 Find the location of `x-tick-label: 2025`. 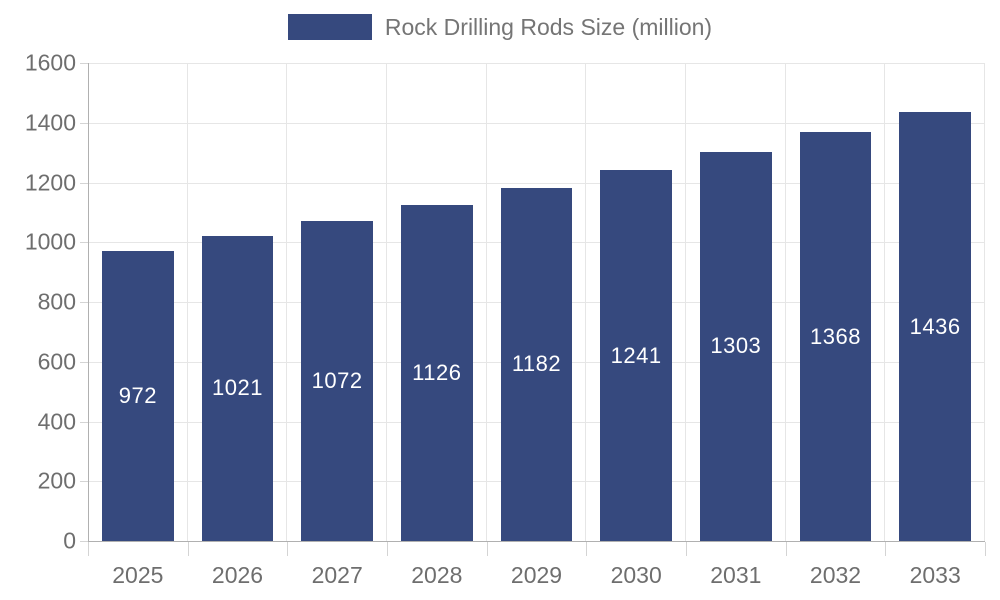

x-tick-label: 2025 is located at coordinates (138, 575).